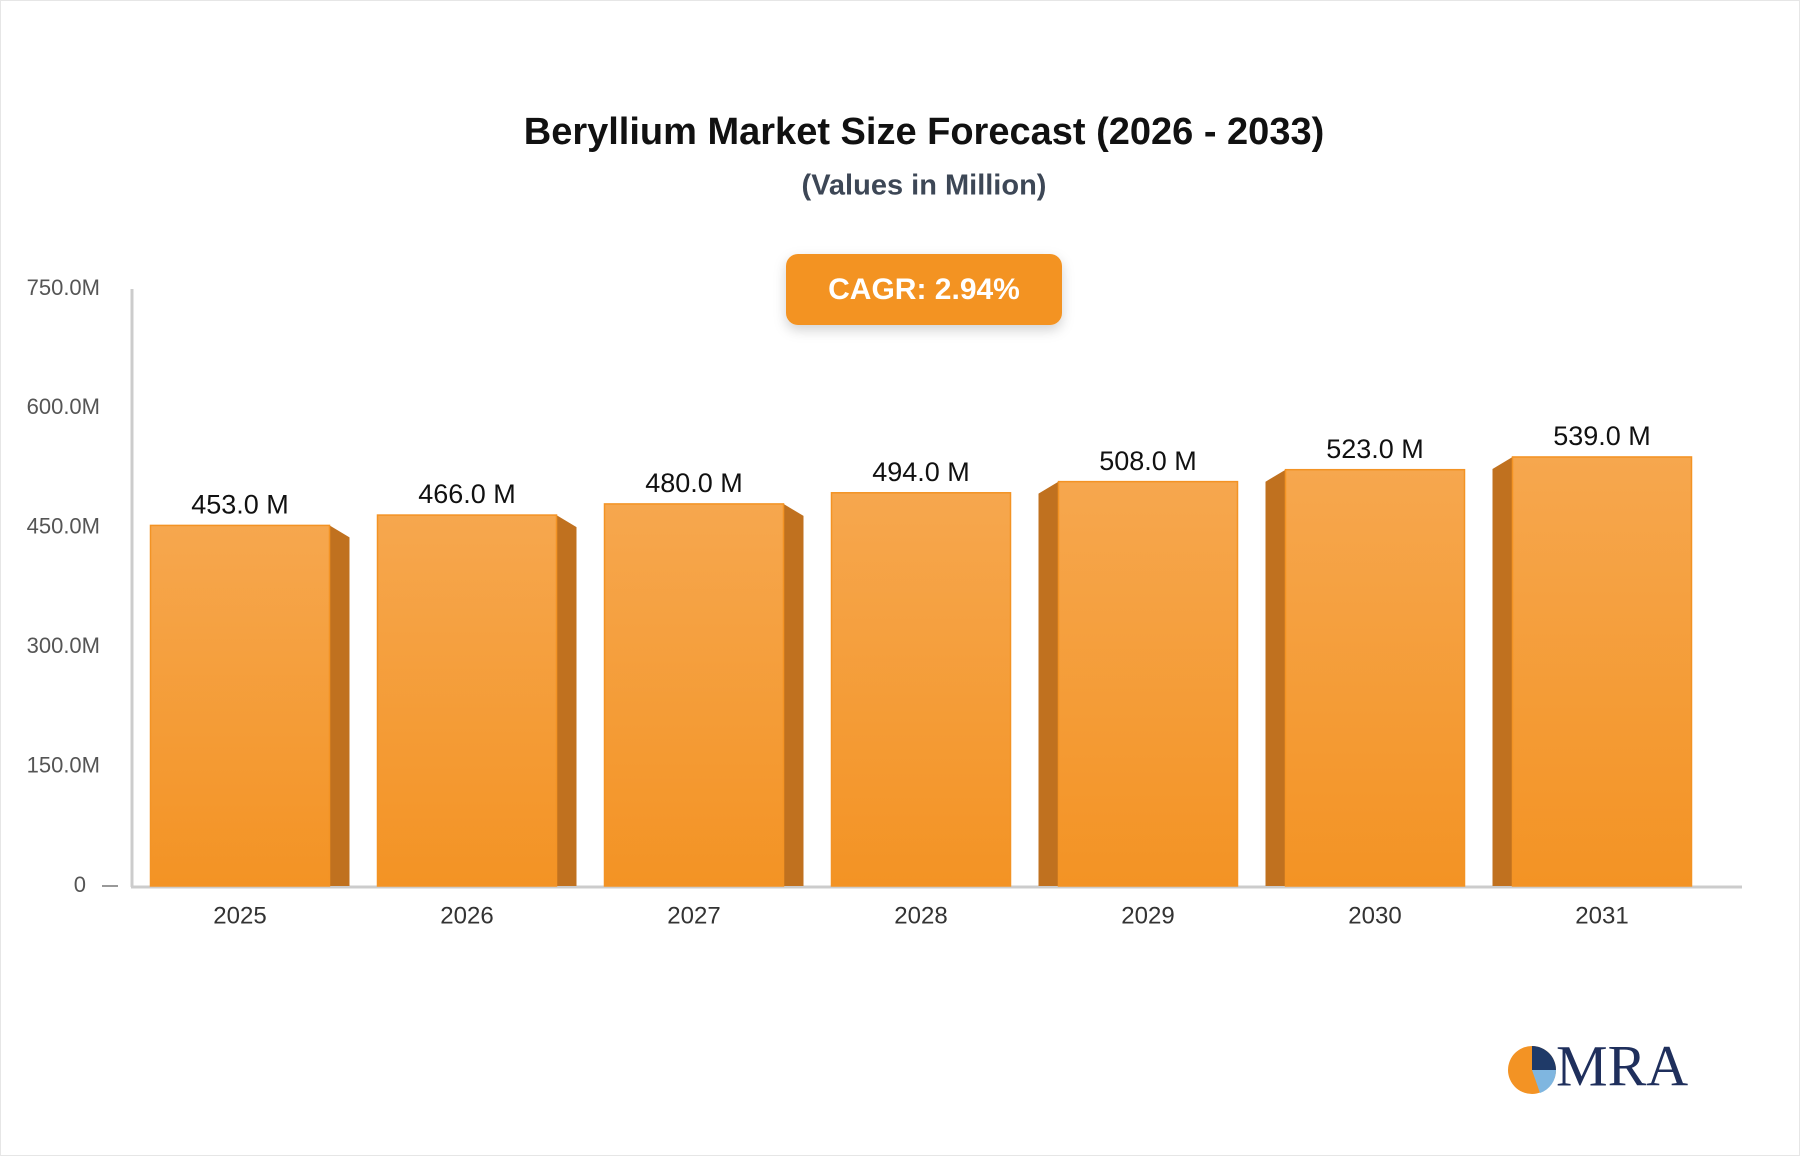 The height and width of the screenshot is (1156, 1800). I want to click on y-tick-label: 600.0M, so click(63, 406).